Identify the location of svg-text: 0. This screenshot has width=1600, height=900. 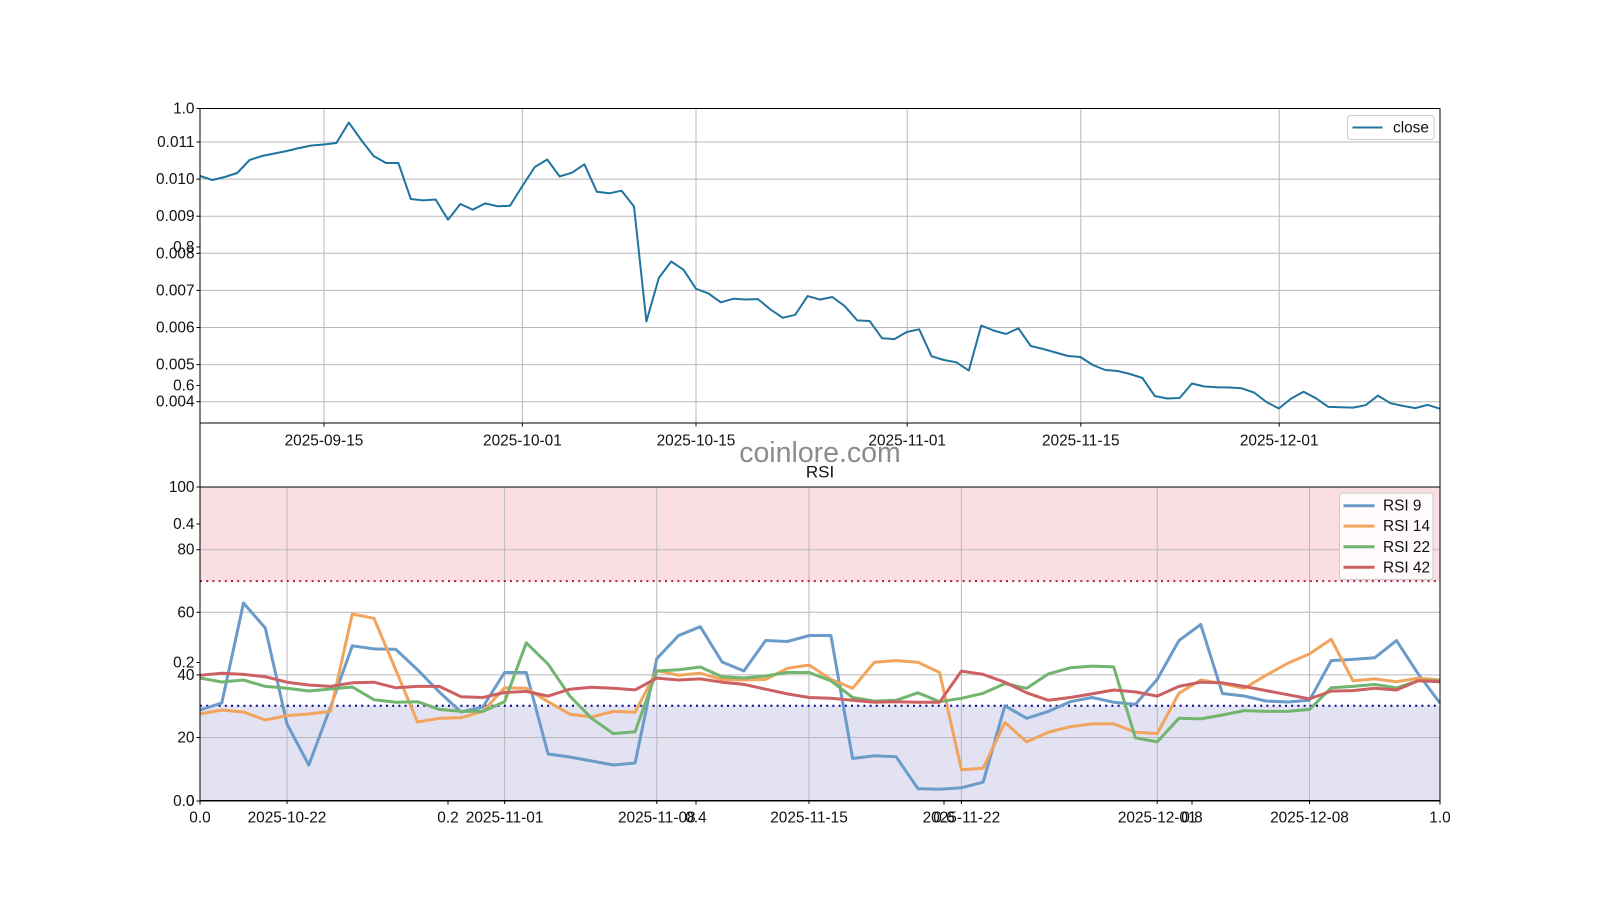
(190, 801).